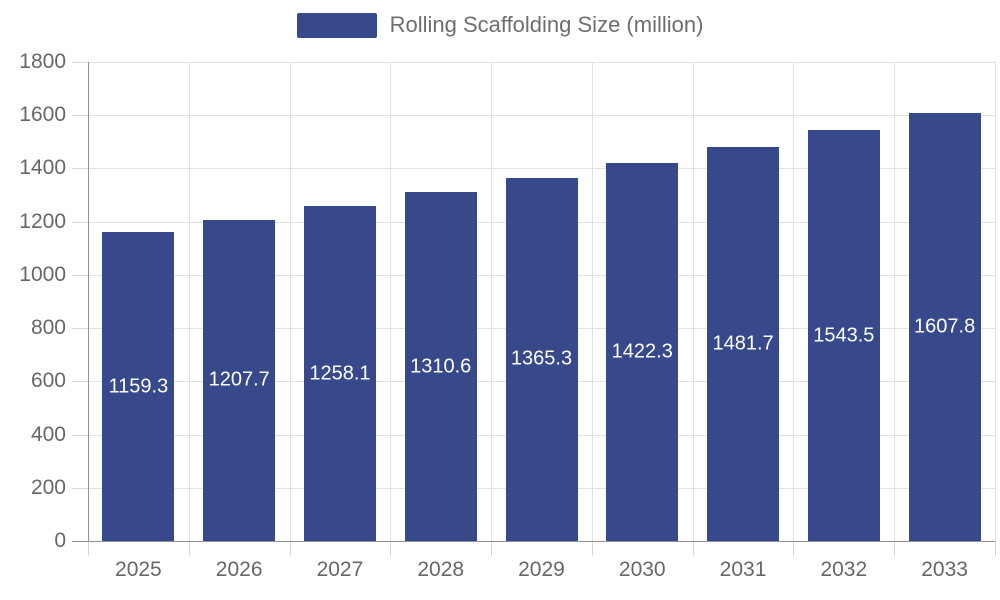 The height and width of the screenshot is (600, 1000). I want to click on y-axis-label: 1600, so click(42, 115).